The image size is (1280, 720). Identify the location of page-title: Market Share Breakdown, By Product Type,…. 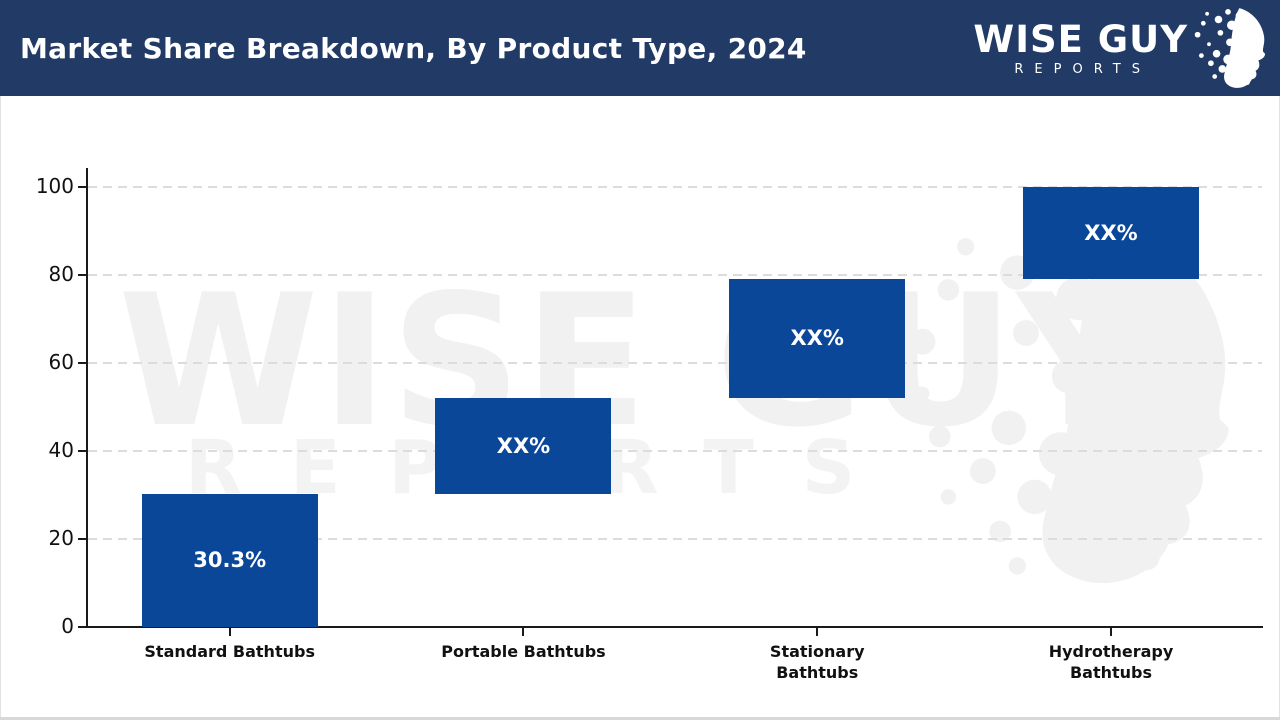
(413, 48).